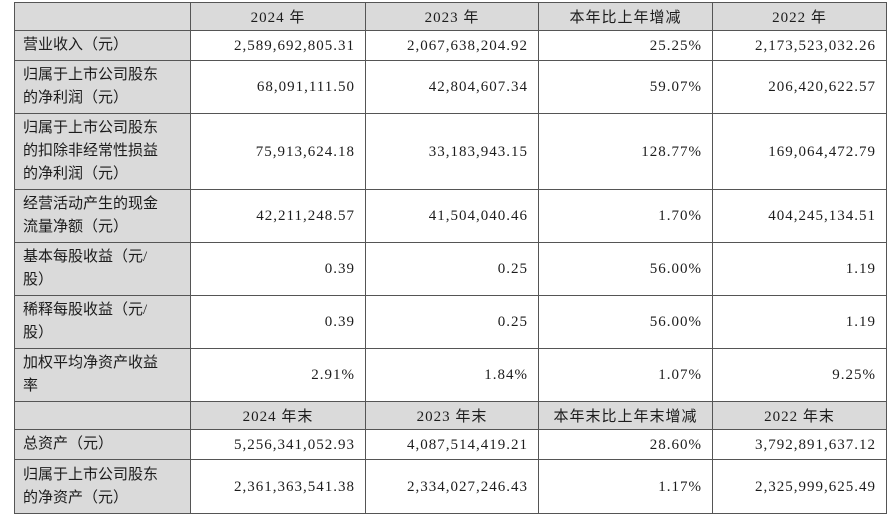 The width and height of the screenshot is (892, 514). I want to click on cell-value: 41,504,040.46, so click(452, 216).